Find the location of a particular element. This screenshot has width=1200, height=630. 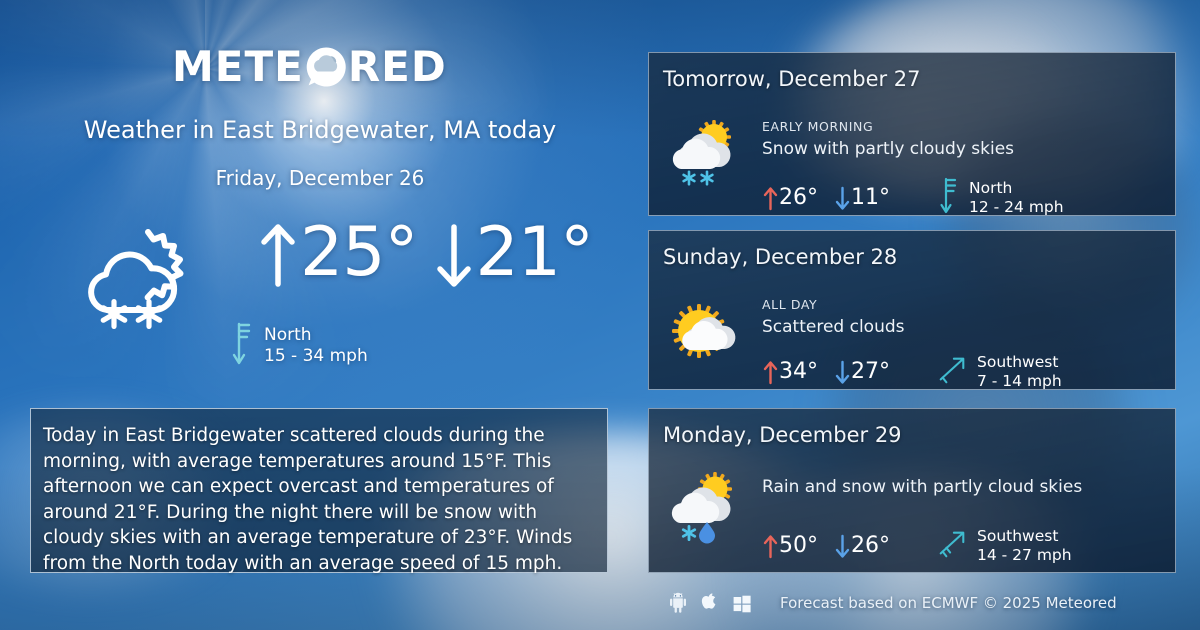

today-wind-speed: 15 - 34 mph is located at coordinates (316, 356).